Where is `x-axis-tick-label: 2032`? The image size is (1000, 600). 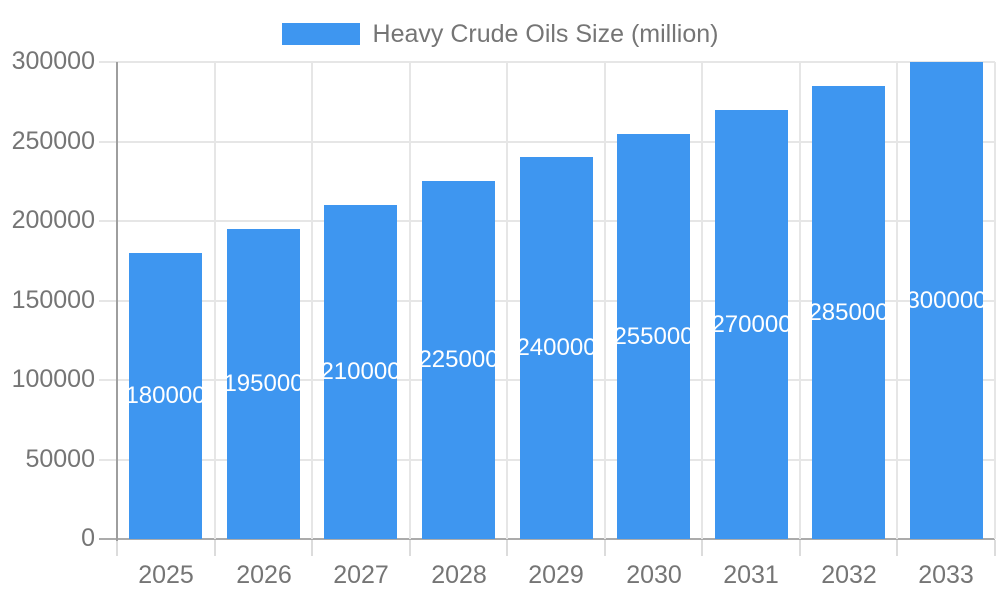
x-axis-tick-label: 2032 is located at coordinates (849, 575).